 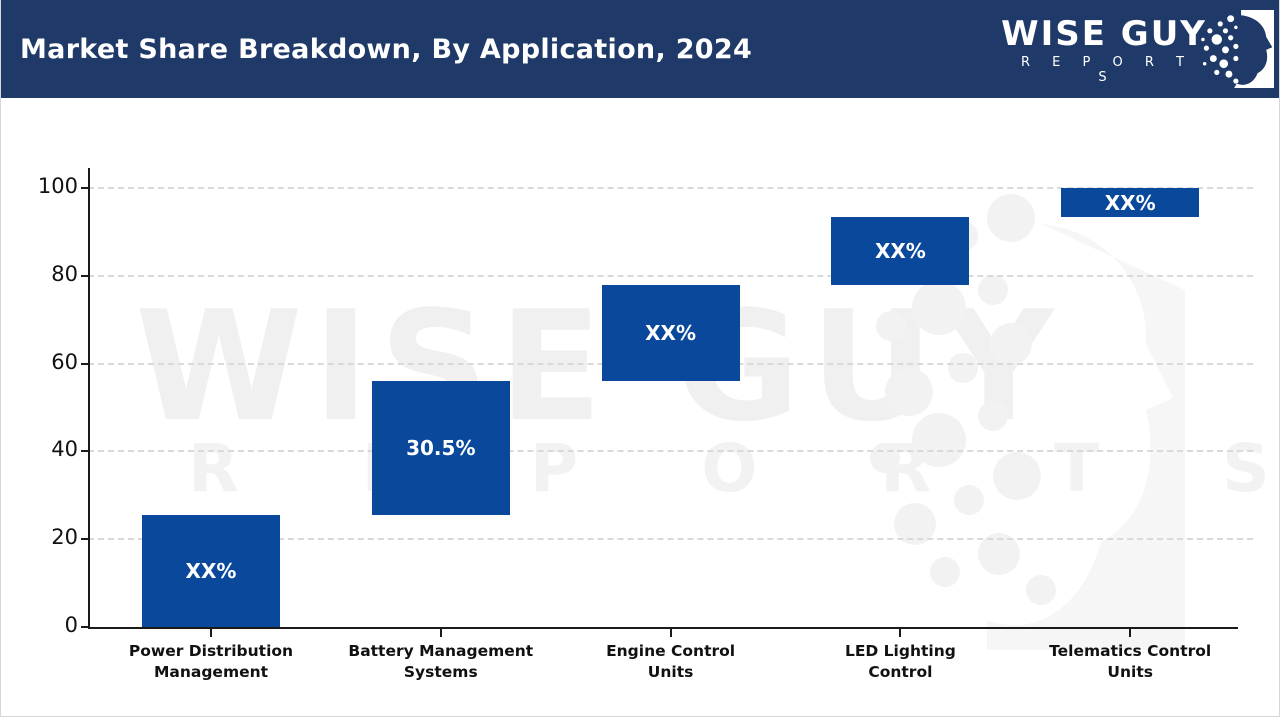 I want to click on logo-wordmark: WISE GUY, so click(x=1104, y=34).